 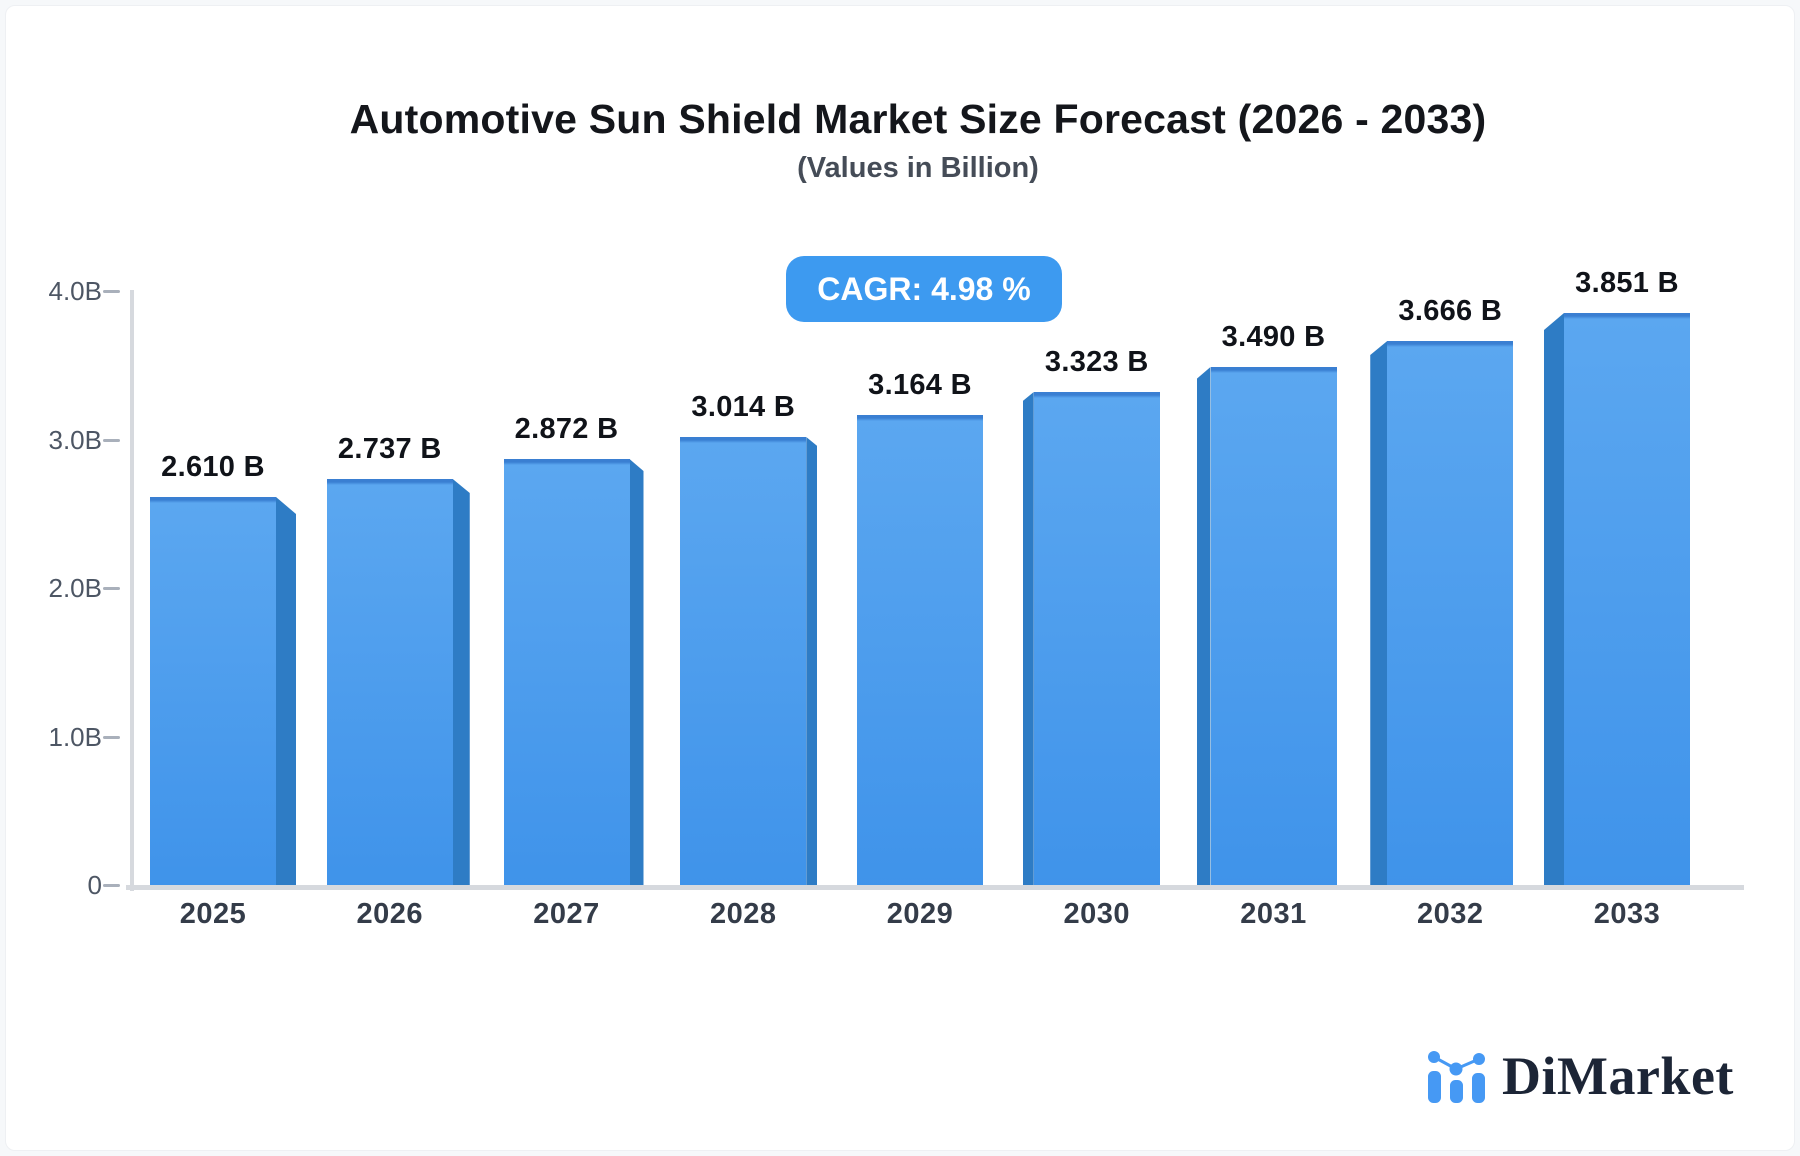 What do you see at coordinates (1456, 1077) in the screenshot?
I see `brand-chart-icon` at bounding box center [1456, 1077].